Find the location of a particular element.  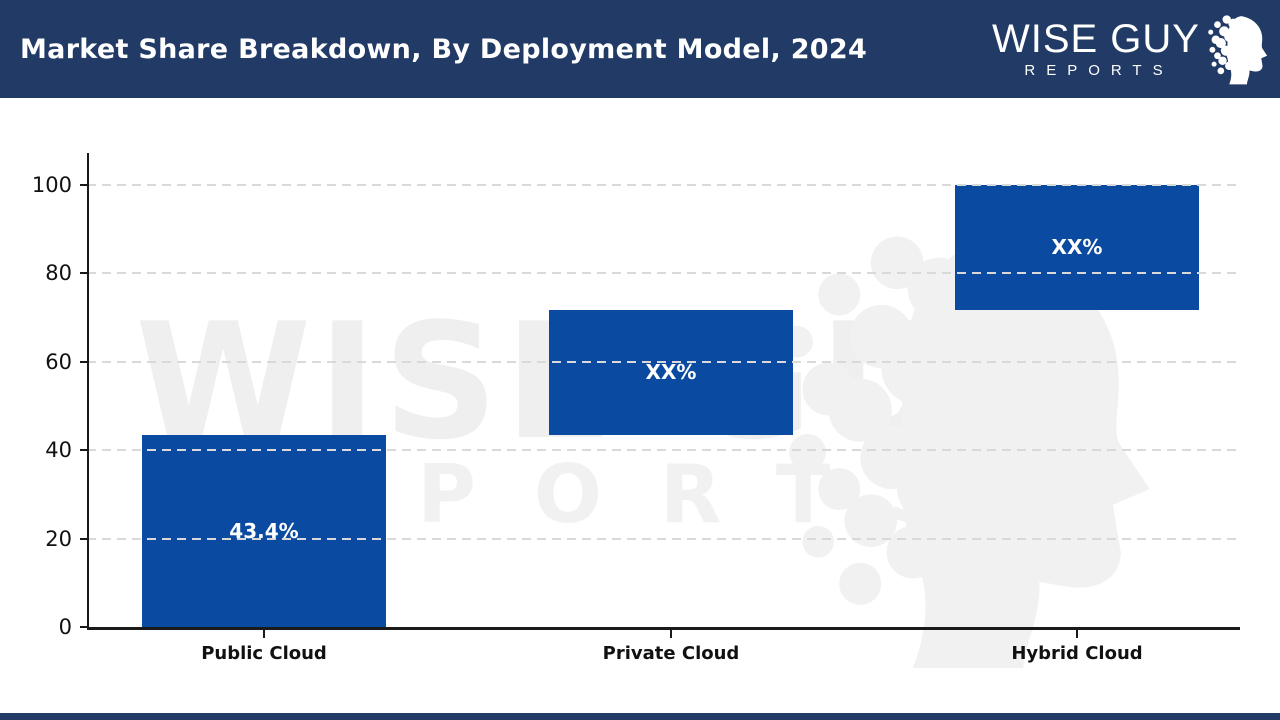

wise-guy-reports-logo: WISE GUY REPORTS is located at coordinates (1136, 49).